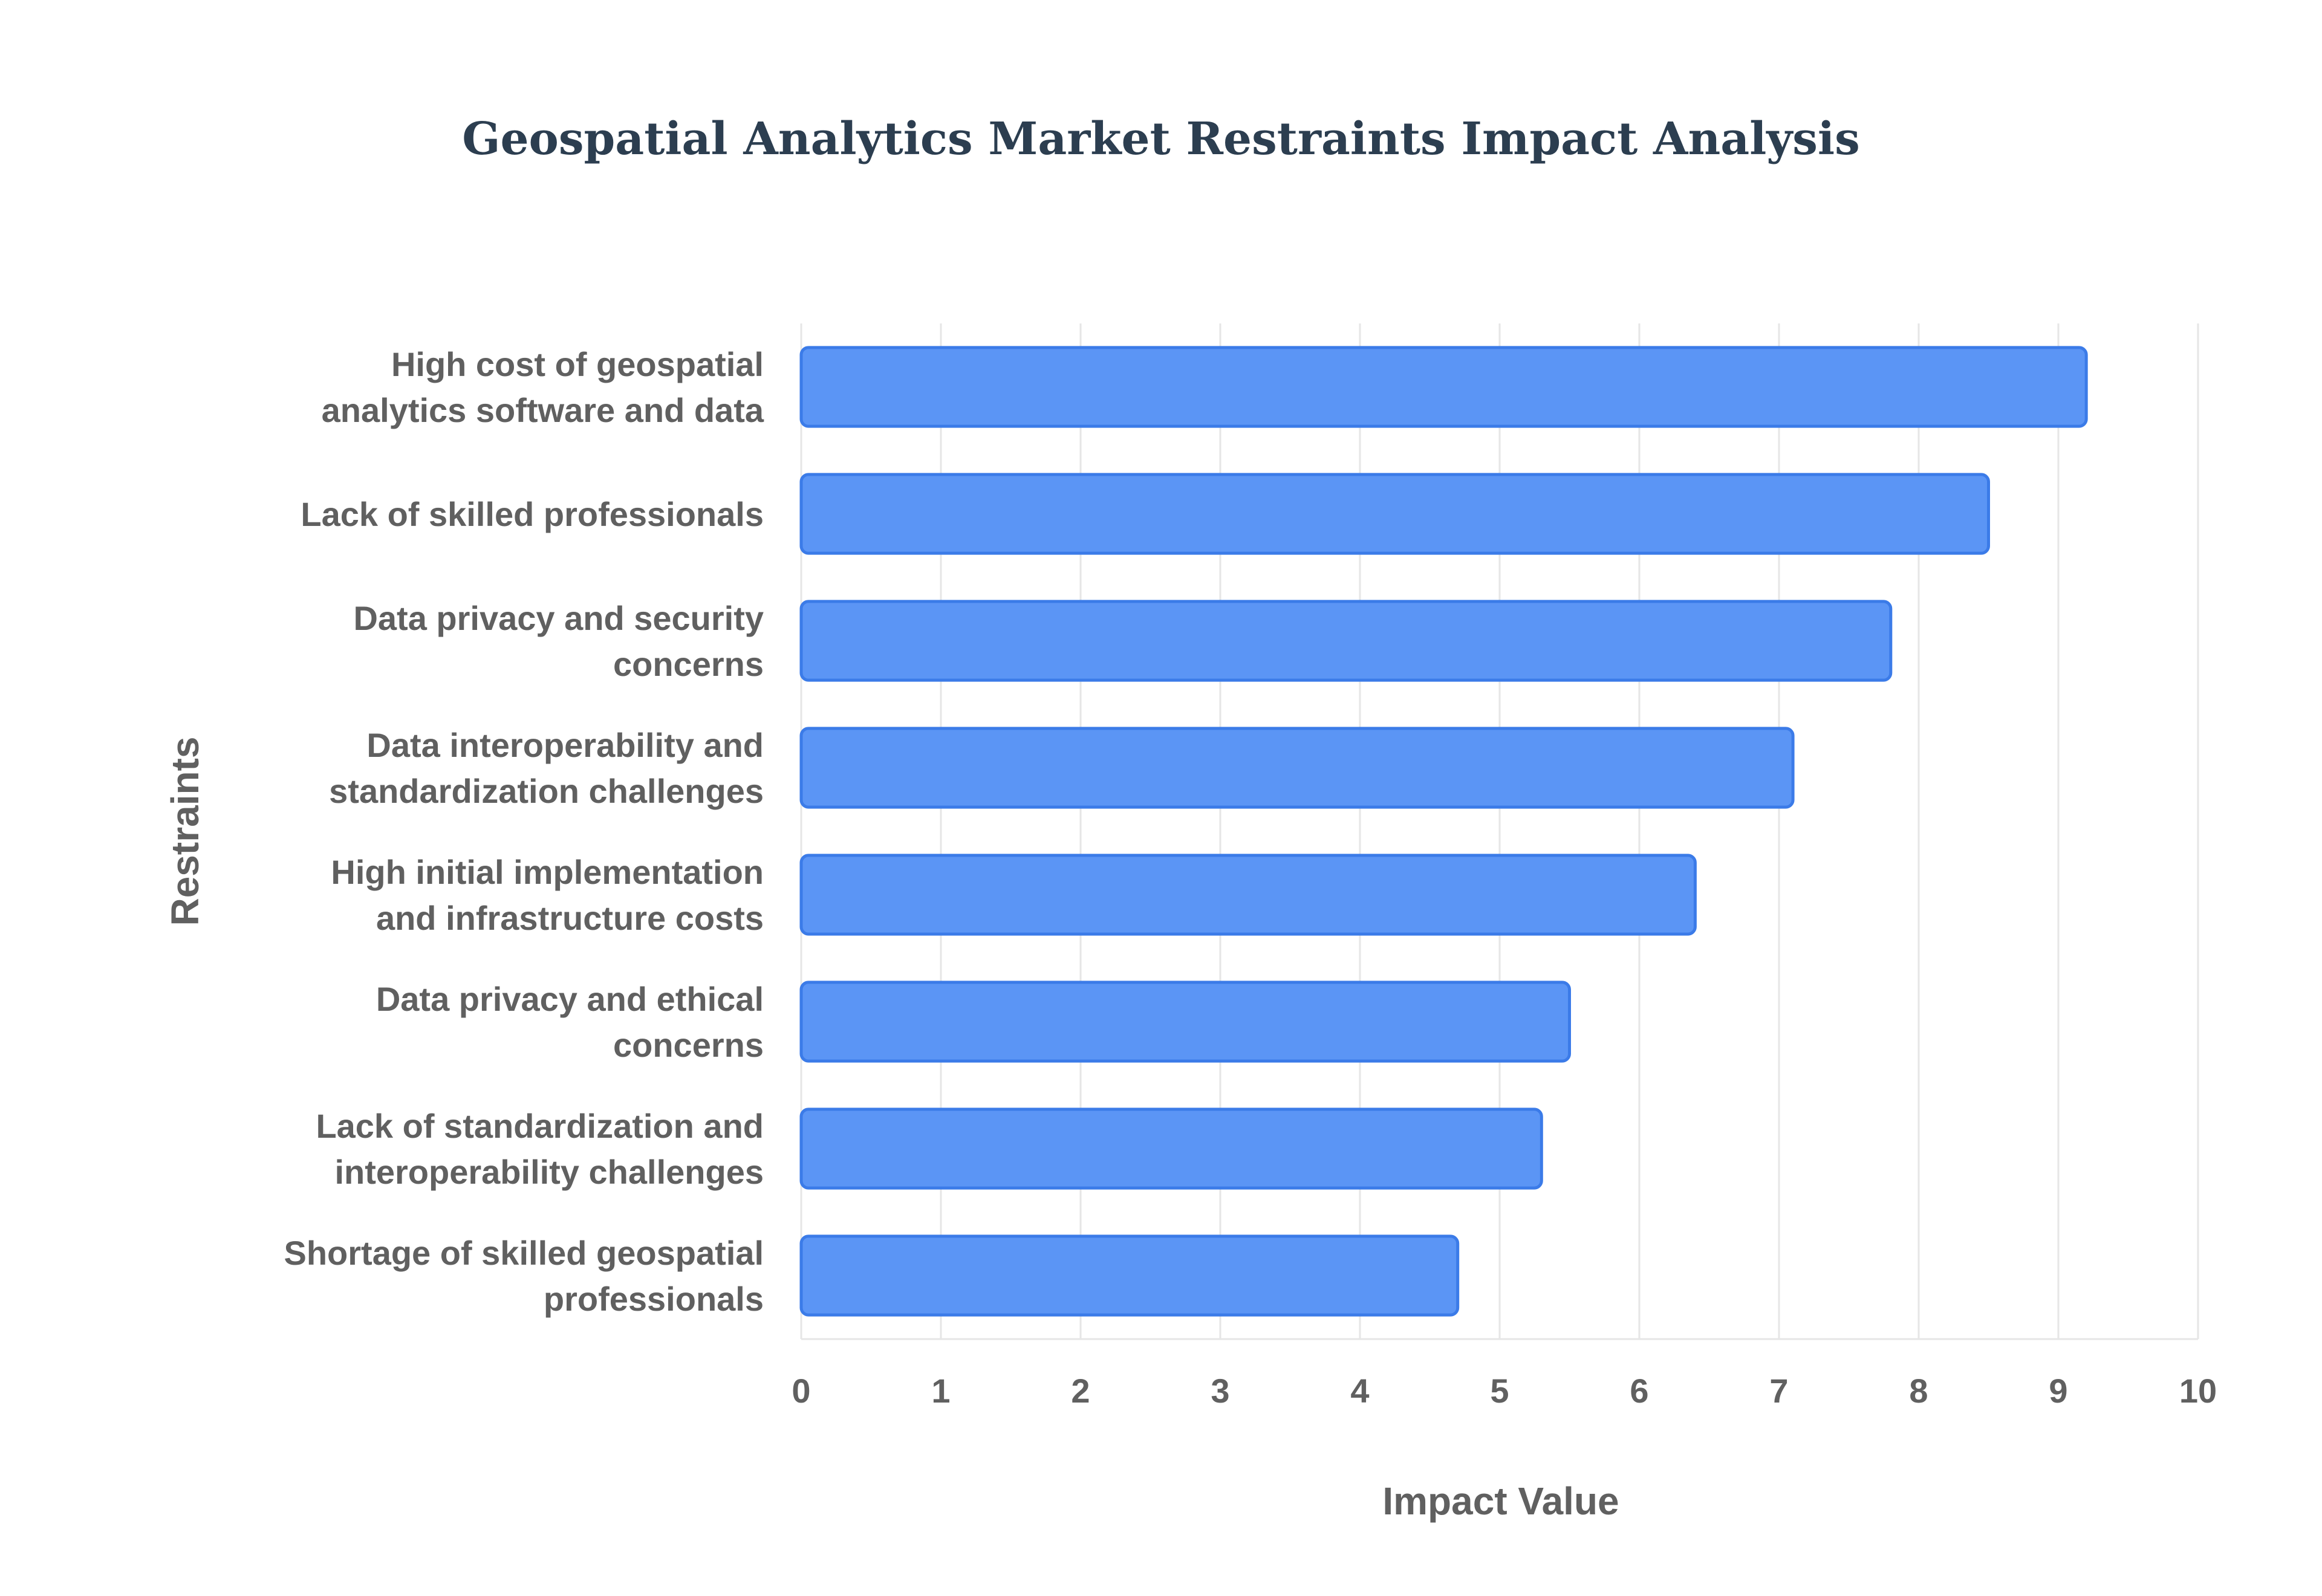 The image size is (2322, 1596). Describe the element at coordinates (570, 1022) in the screenshot. I see `category-label: Data privacy and ethical concerns` at that location.